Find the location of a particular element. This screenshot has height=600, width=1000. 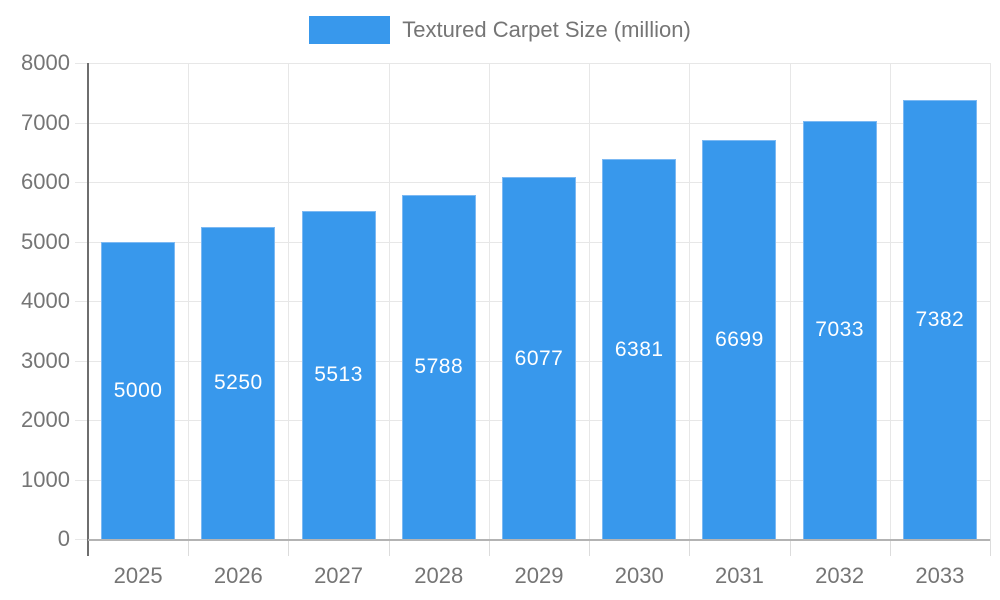

bar-2026: 5250 is located at coordinates (238, 382).